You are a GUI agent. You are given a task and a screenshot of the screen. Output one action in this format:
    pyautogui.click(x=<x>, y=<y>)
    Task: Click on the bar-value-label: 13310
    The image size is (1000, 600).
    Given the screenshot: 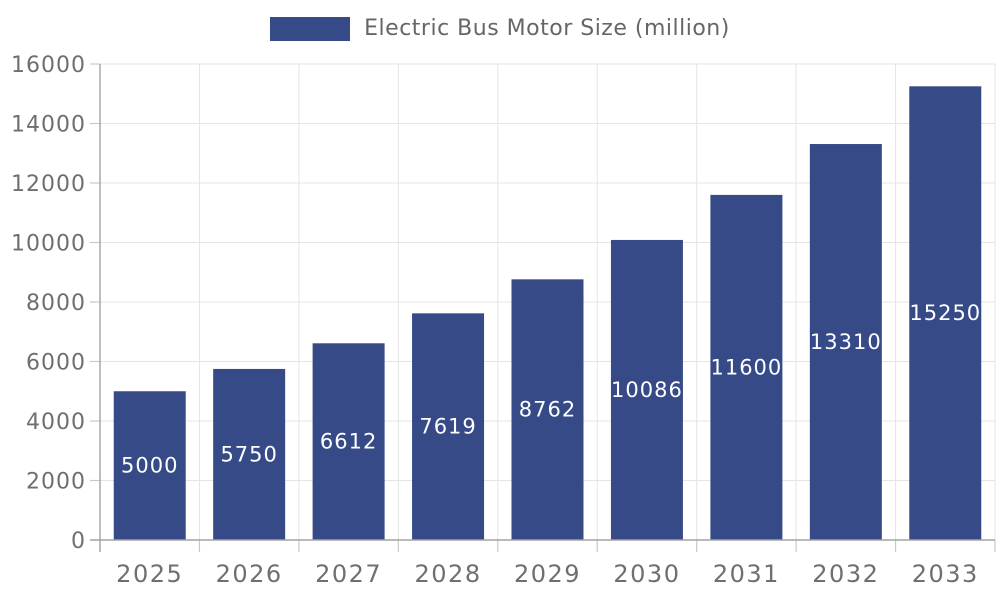 What is the action you would take?
    pyautogui.click(x=846, y=342)
    